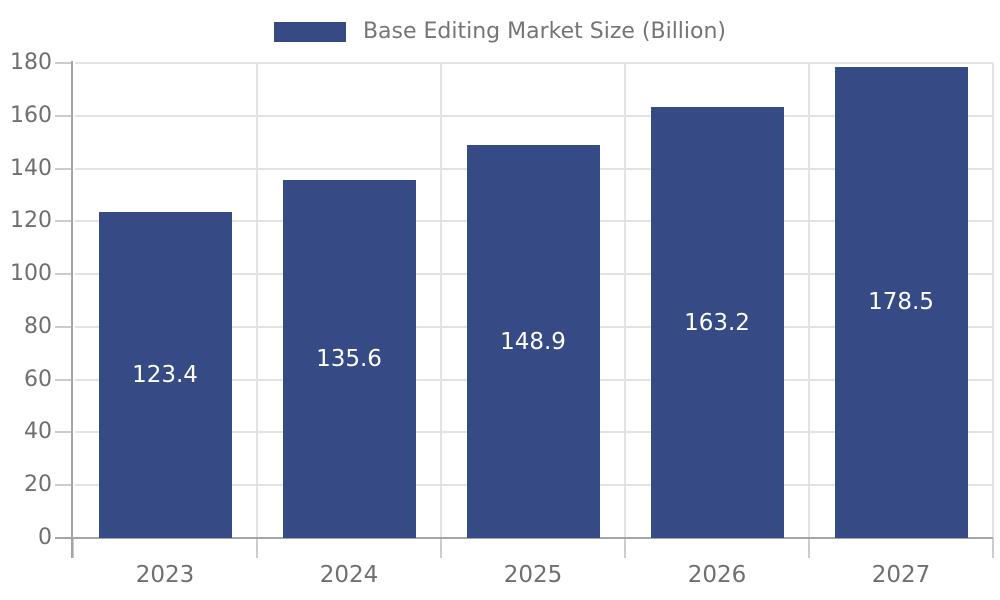 This screenshot has height=600, width=1000. I want to click on bar-value-label: 135.6, so click(349, 359).